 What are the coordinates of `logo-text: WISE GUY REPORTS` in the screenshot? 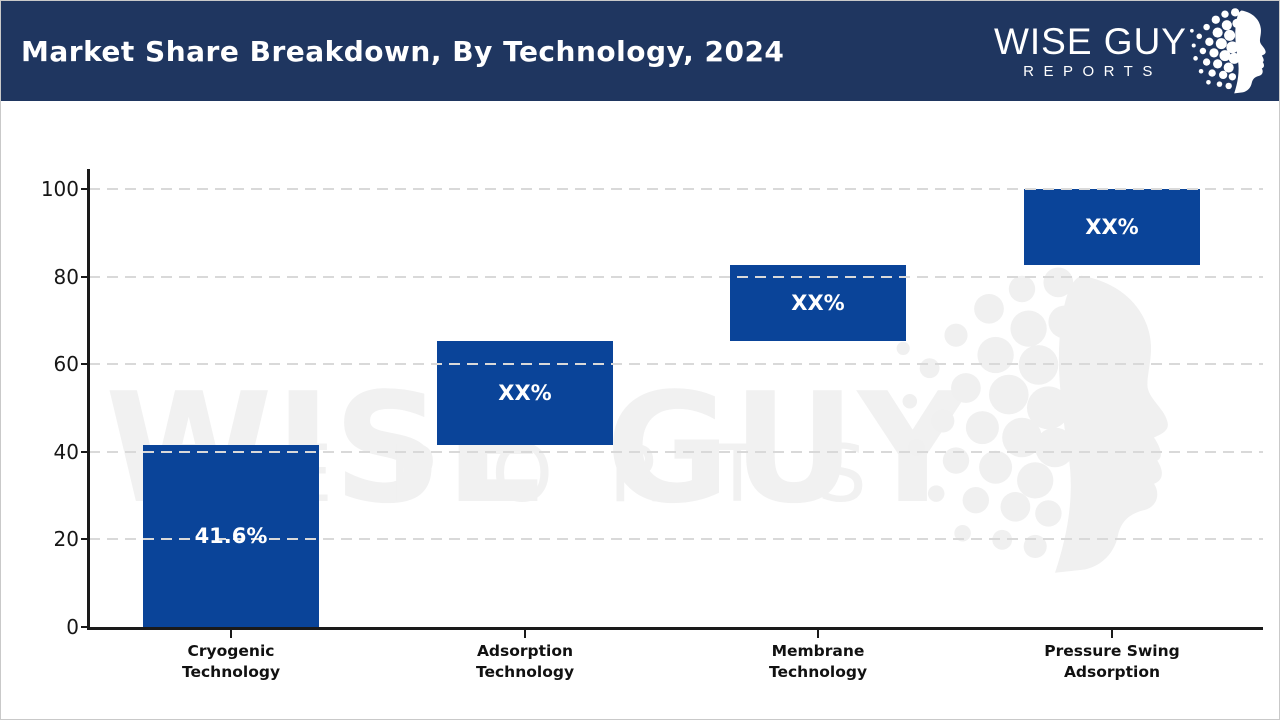 It's located at (1090, 50).